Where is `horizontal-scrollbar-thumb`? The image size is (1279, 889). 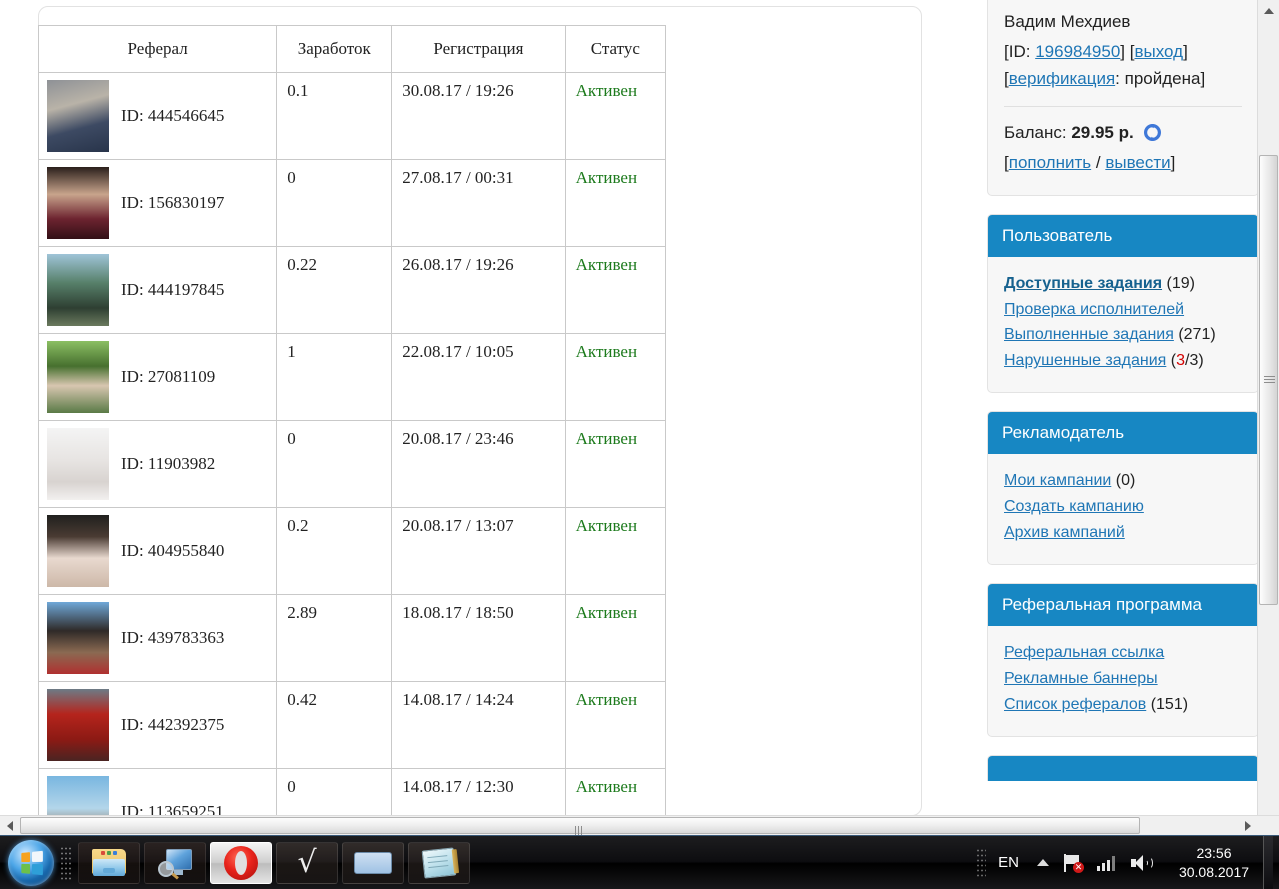
horizontal-scrollbar-thumb is located at coordinates (580, 826).